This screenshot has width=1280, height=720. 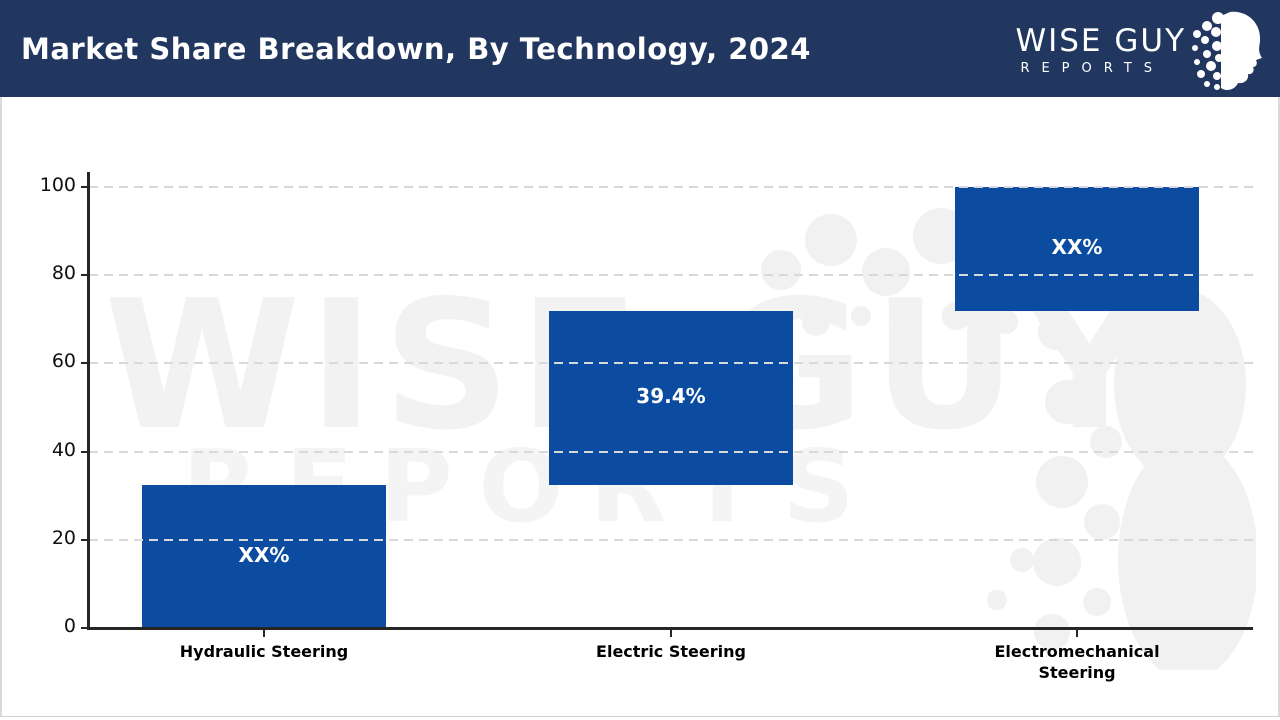 I want to click on x-category-label: Electric Steering, so click(x=671, y=651).